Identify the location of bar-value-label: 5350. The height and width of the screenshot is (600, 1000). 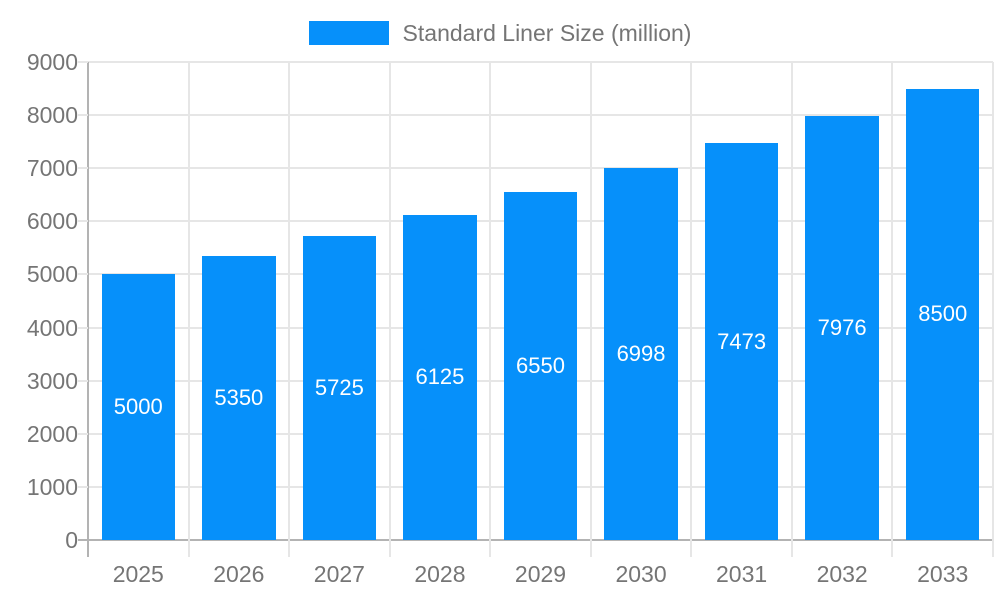
(239, 397).